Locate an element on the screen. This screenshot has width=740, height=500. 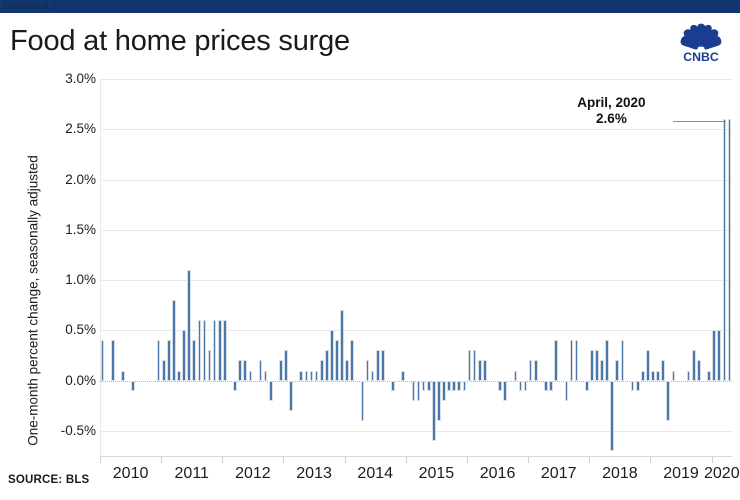
x-axis-tick-label: 2010 is located at coordinates (130, 473).